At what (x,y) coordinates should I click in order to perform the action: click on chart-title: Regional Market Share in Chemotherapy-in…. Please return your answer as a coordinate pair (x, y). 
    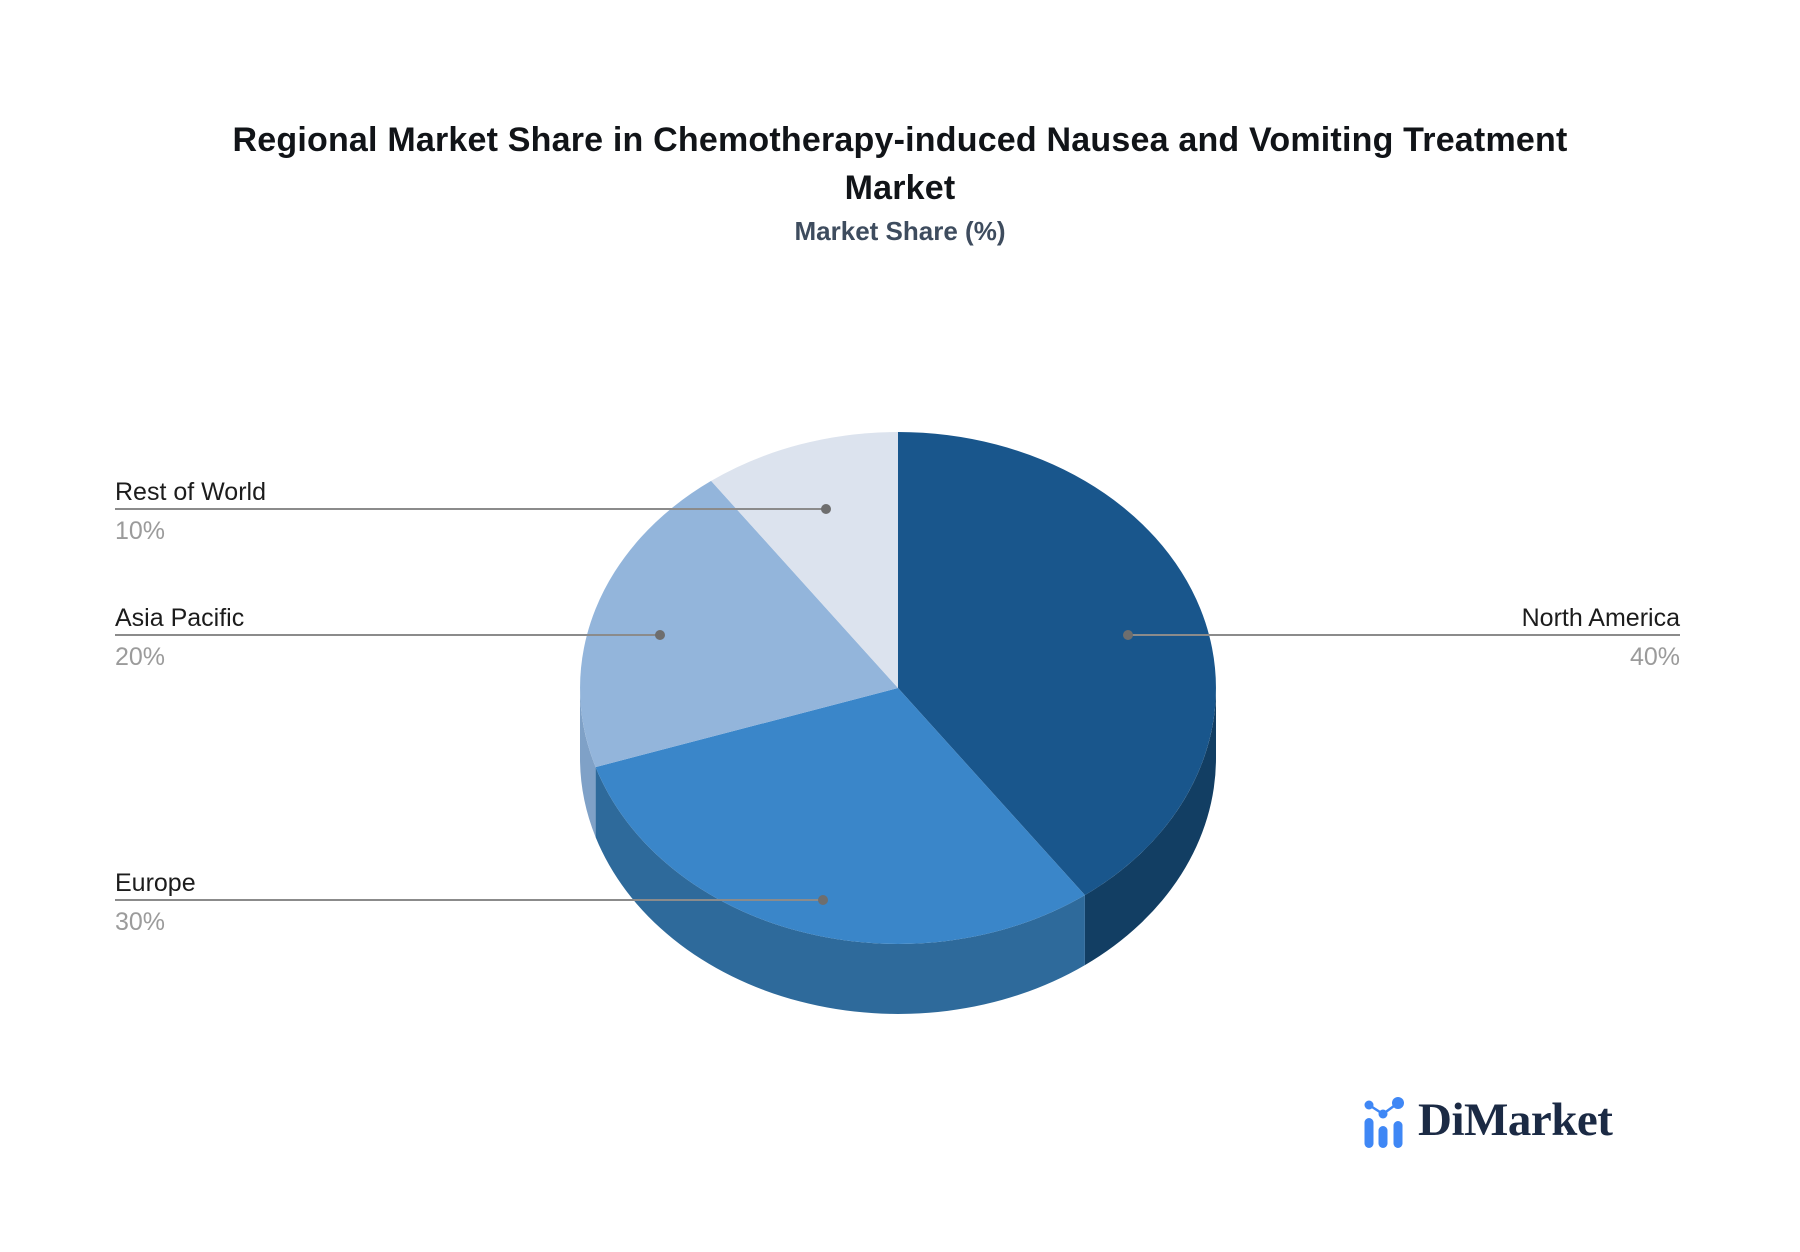
    Looking at the image, I should click on (900, 164).